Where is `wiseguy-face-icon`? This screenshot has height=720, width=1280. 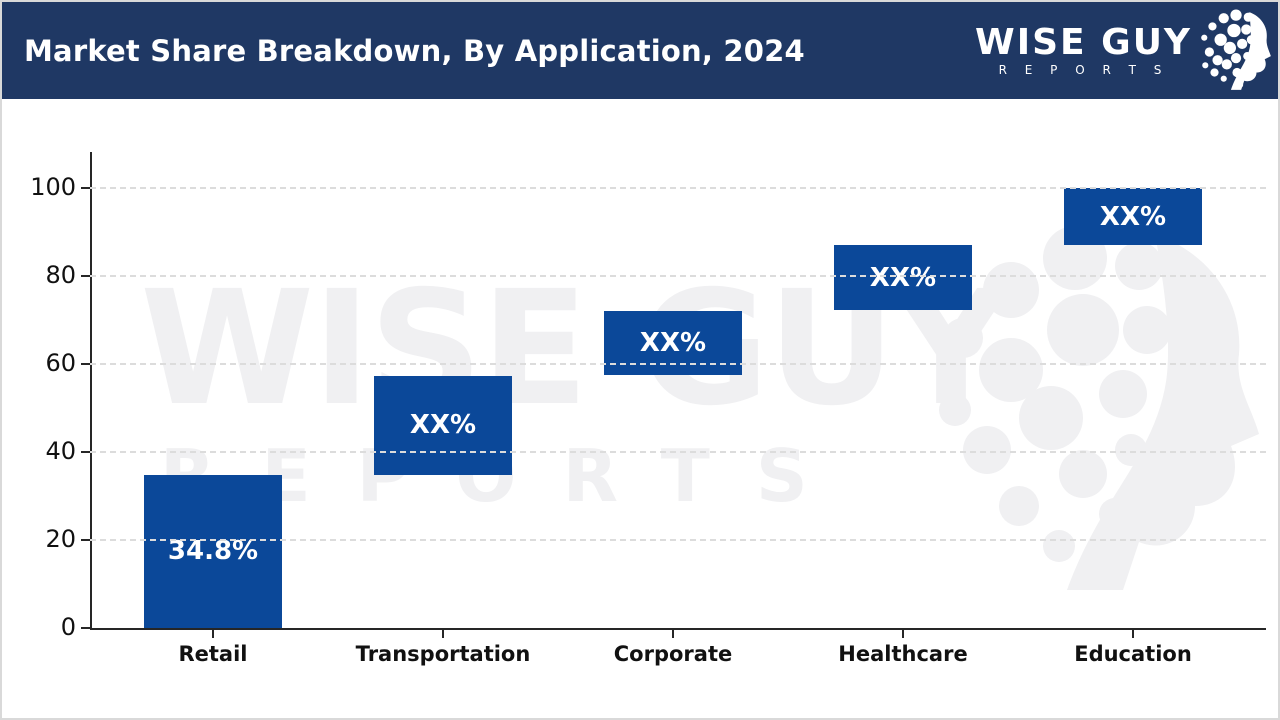 wiseguy-face-icon is located at coordinates (1236, 49).